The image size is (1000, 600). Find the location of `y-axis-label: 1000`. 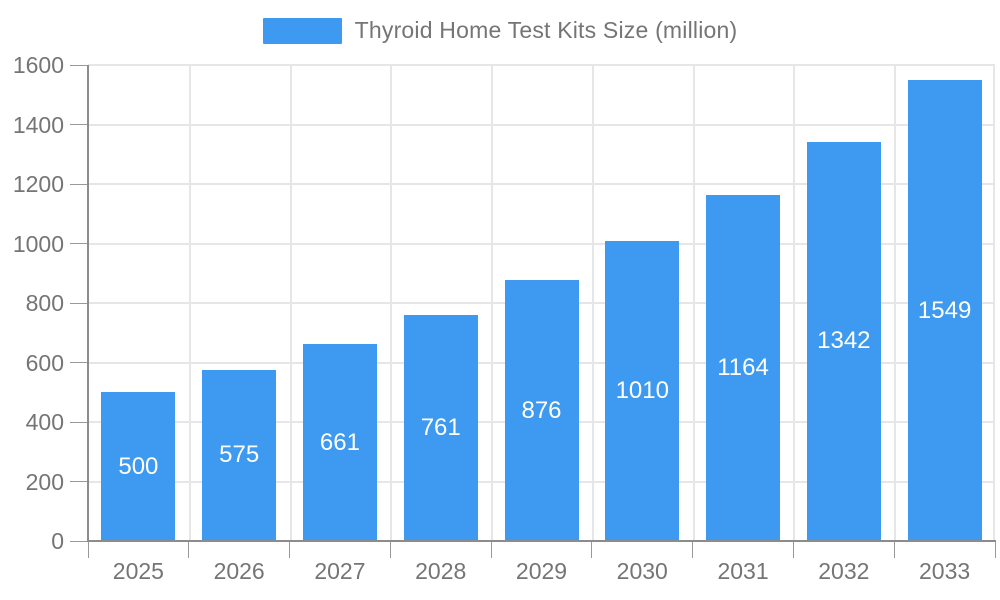

y-axis-label: 1000 is located at coordinates (38, 243).